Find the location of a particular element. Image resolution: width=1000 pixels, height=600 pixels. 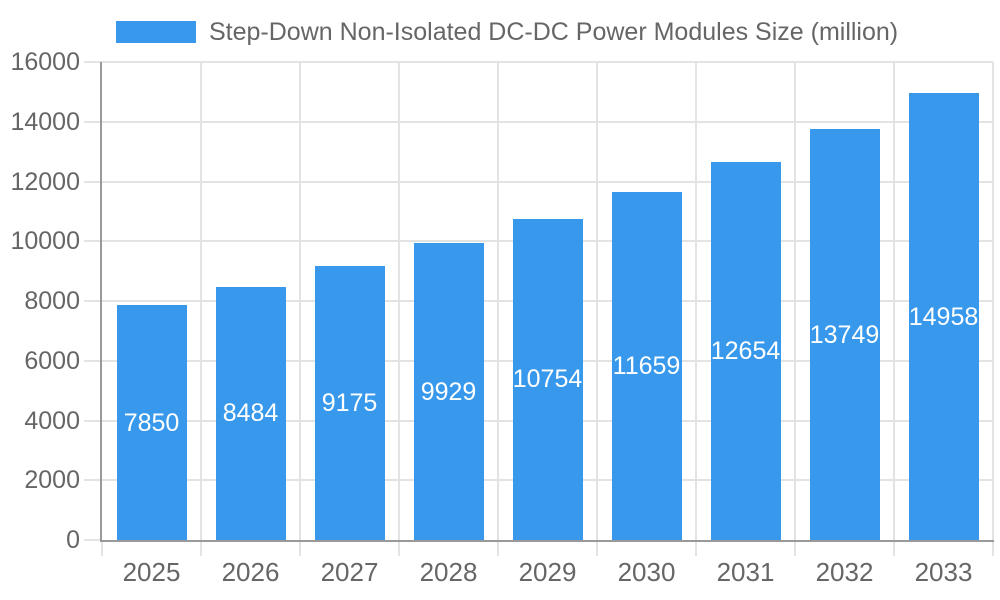

bar-value-label: 14958 is located at coordinates (943, 316).